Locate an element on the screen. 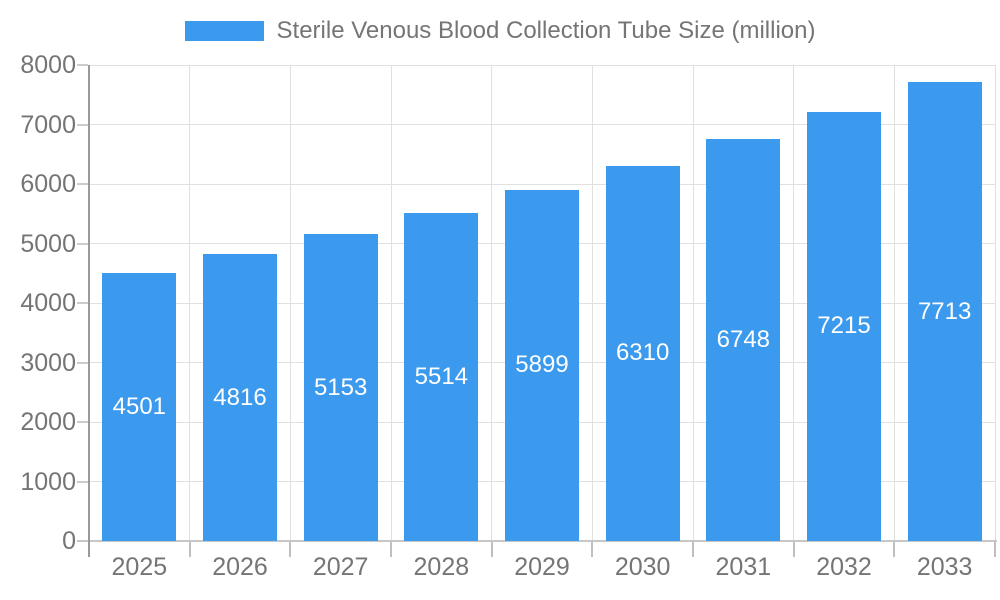  bar-value-label: 4816 is located at coordinates (240, 397).